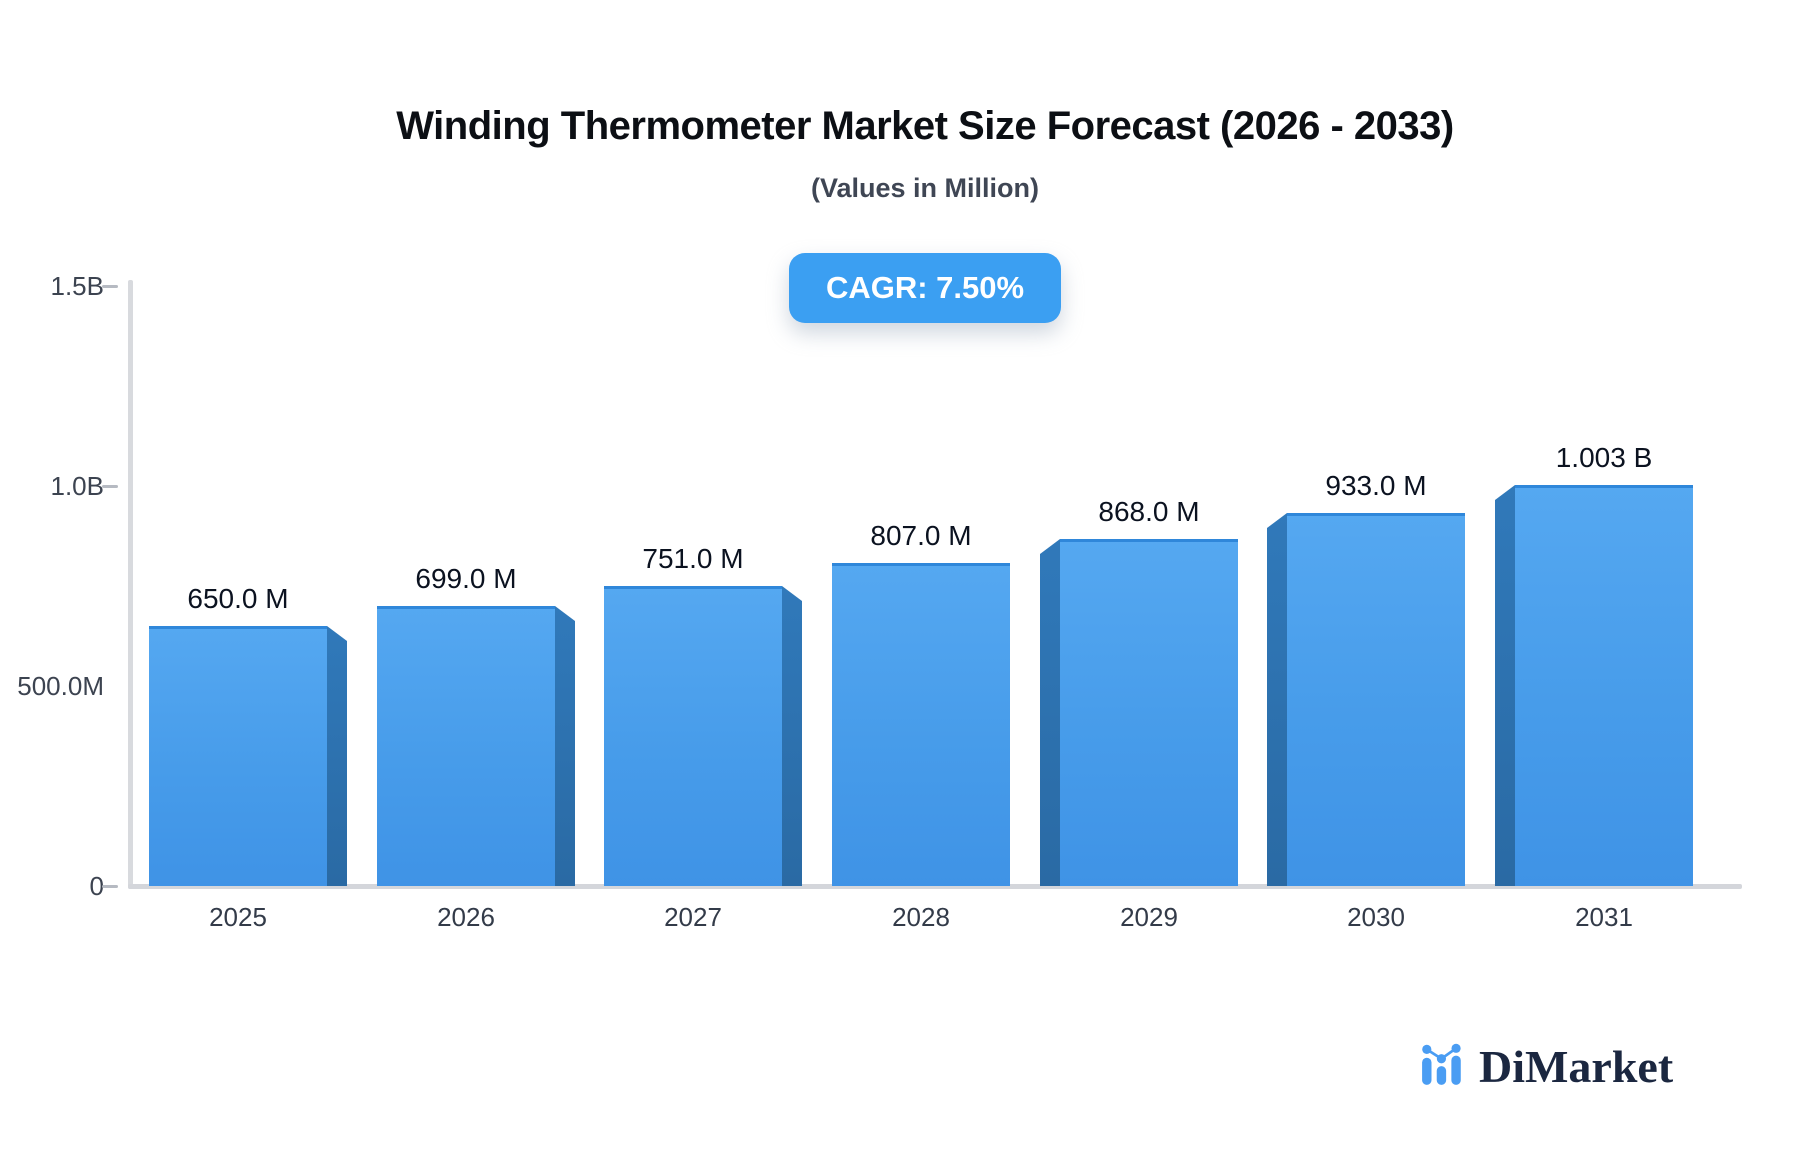 The image size is (1800, 1156). I want to click on bar-value-label-2029: 868.0 M, so click(1149, 511).